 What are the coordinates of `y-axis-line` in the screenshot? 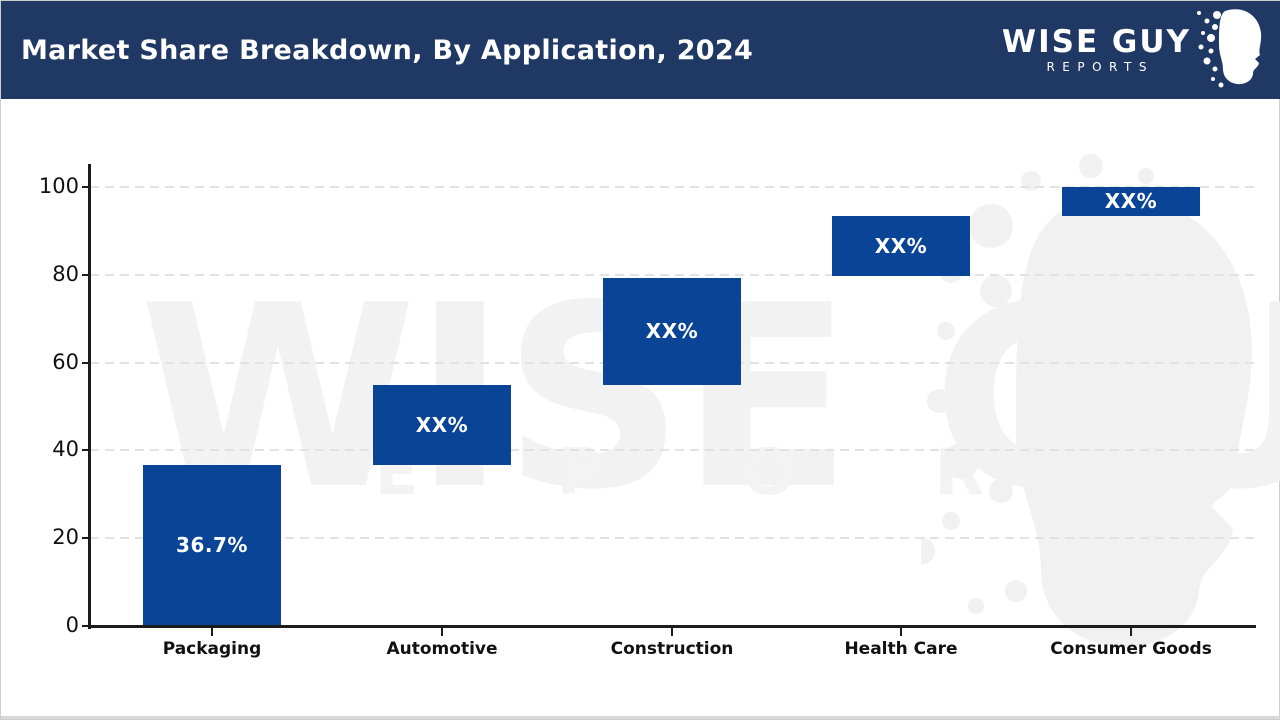 It's located at (89, 396).